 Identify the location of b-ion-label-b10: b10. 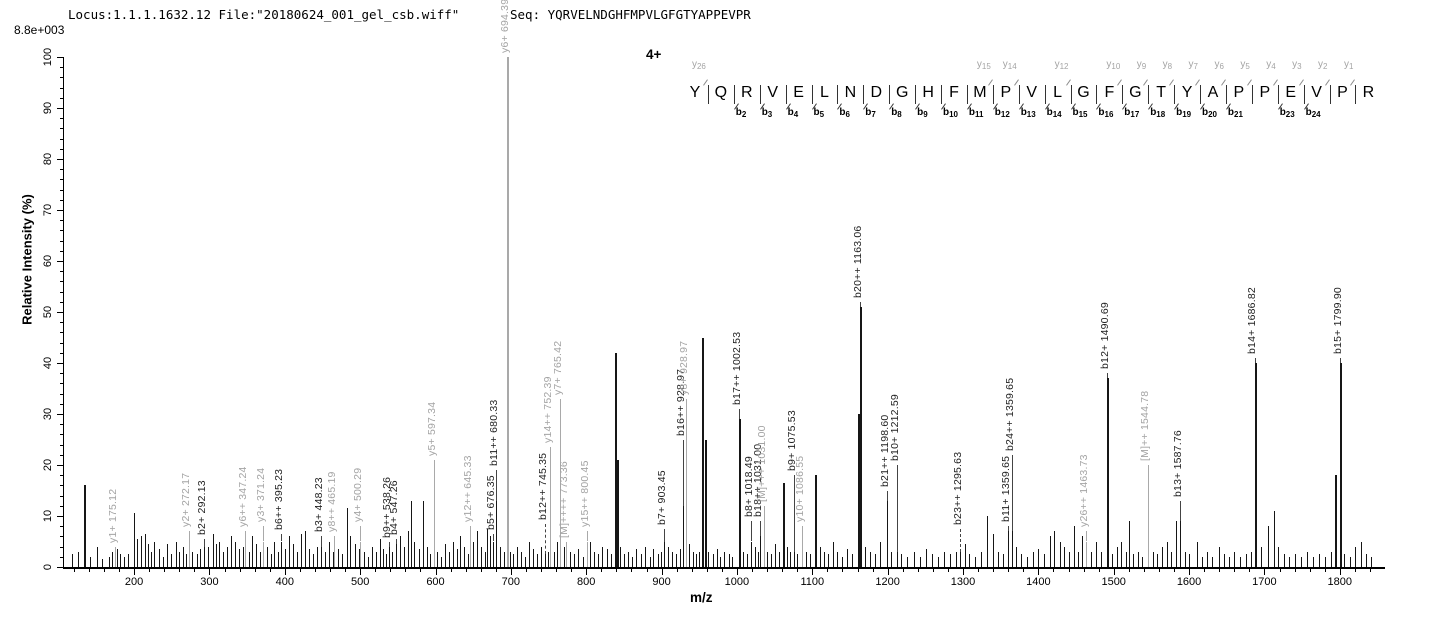
(951, 113).